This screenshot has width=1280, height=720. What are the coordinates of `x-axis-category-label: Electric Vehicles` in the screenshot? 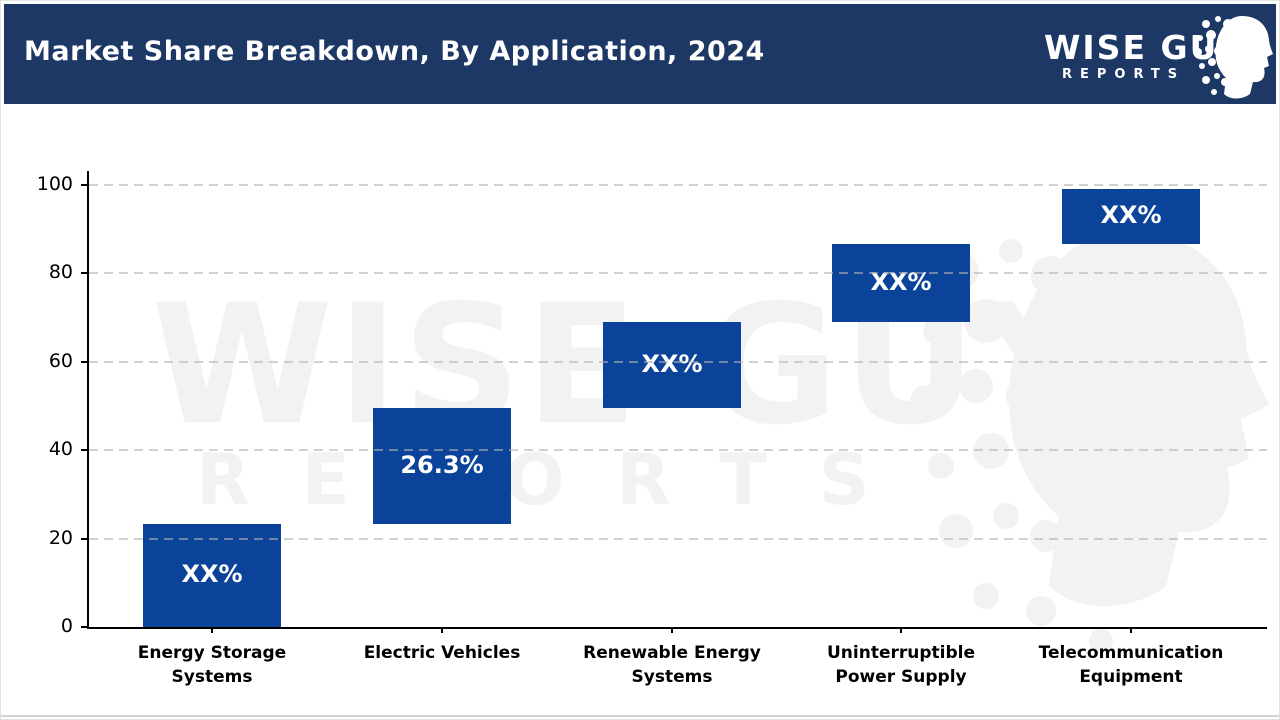 It's located at (442, 653).